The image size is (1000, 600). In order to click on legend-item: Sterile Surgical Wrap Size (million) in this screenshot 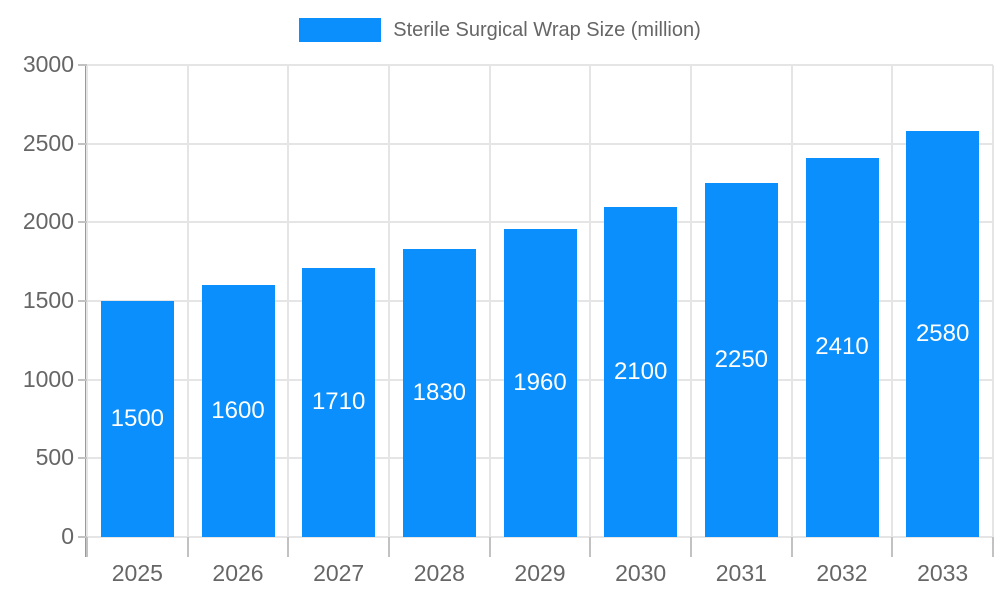, I will do `click(500, 30)`.